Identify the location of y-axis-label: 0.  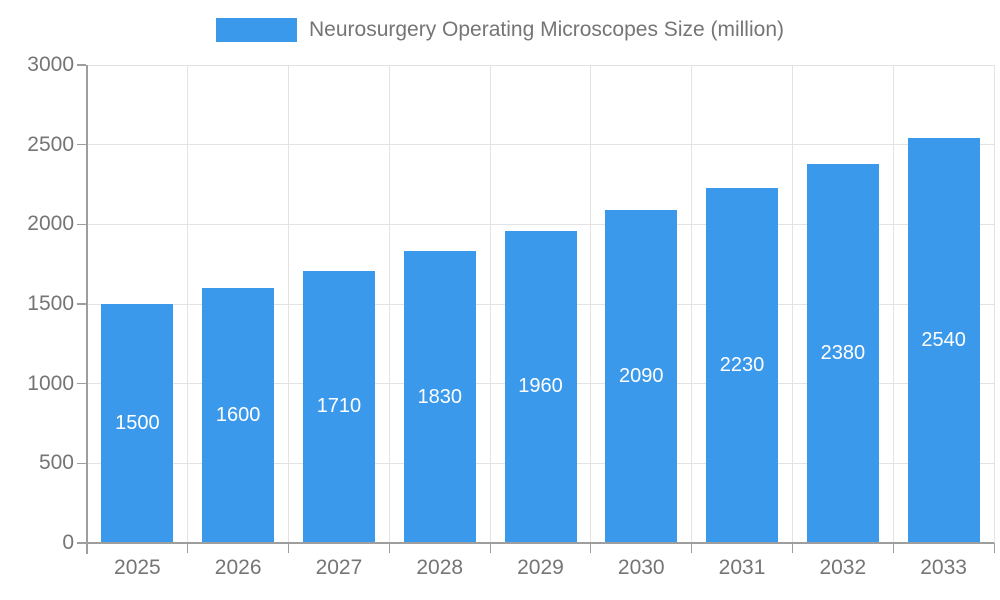
(68, 542).